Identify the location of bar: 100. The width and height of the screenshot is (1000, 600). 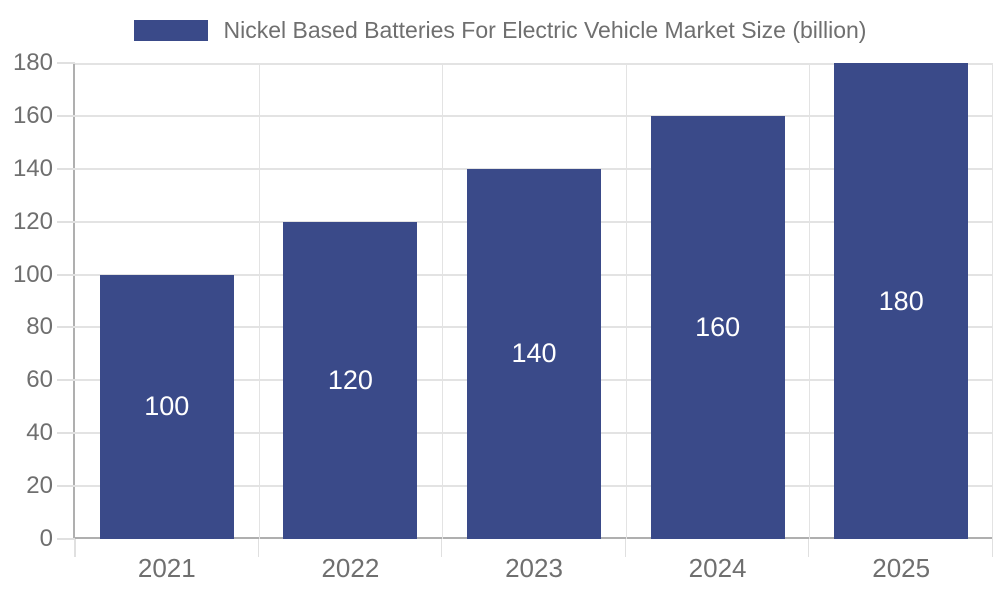
(166, 406).